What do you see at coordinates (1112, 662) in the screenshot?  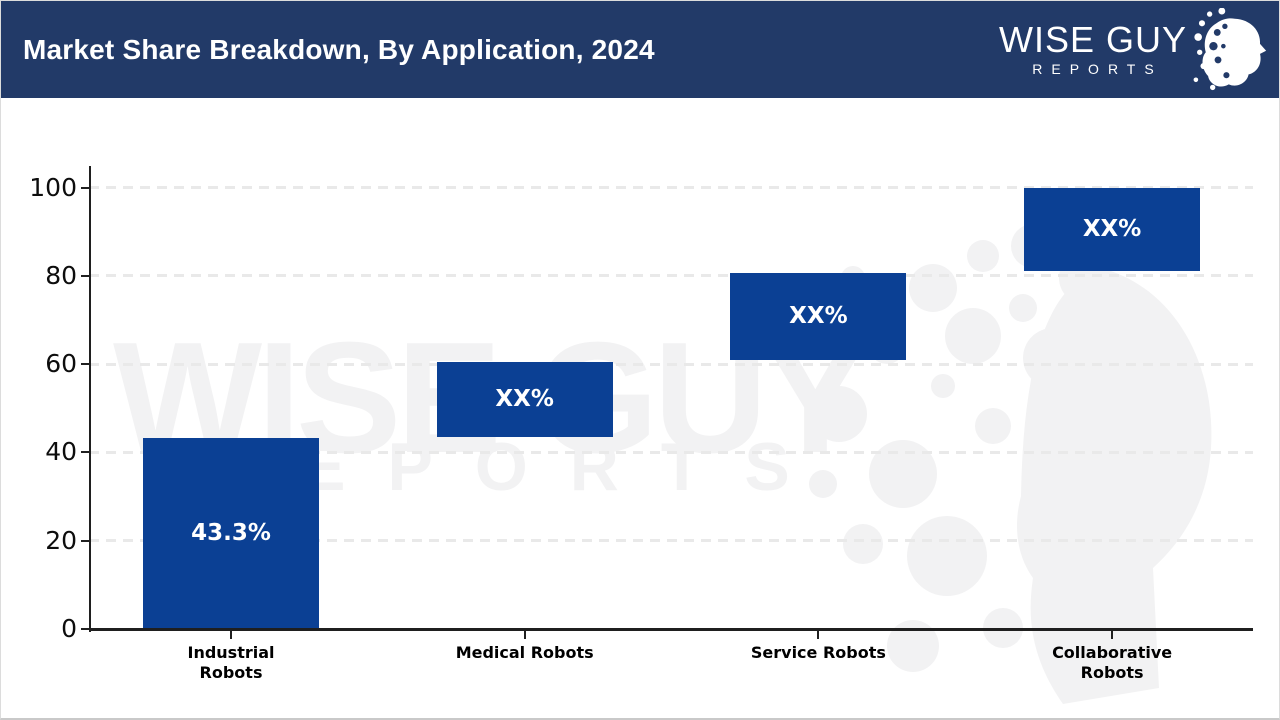 I see `x-category-label: Collaborative Robots` at bounding box center [1112, 662].